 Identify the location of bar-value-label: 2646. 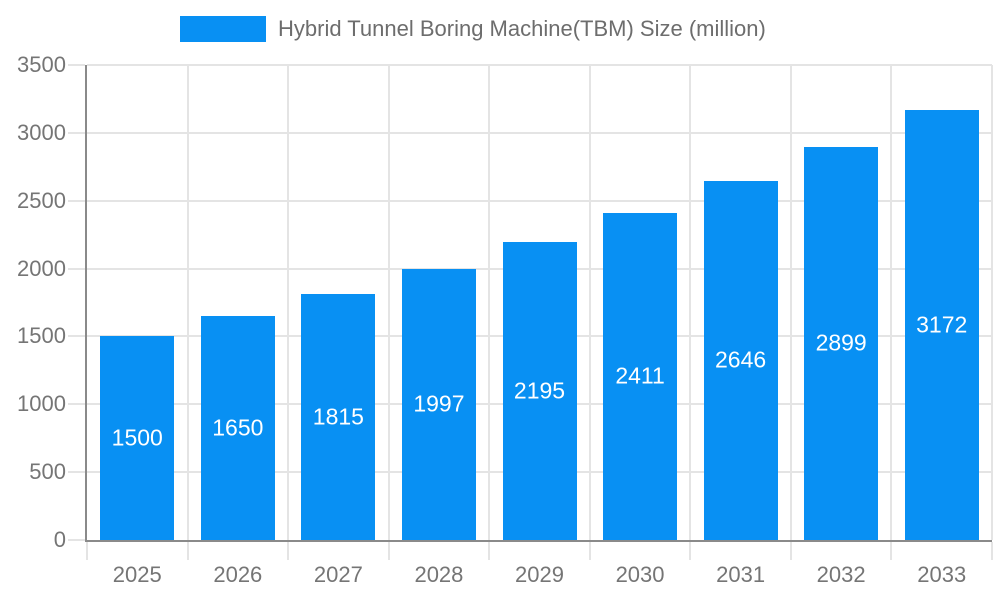
(741, 359).